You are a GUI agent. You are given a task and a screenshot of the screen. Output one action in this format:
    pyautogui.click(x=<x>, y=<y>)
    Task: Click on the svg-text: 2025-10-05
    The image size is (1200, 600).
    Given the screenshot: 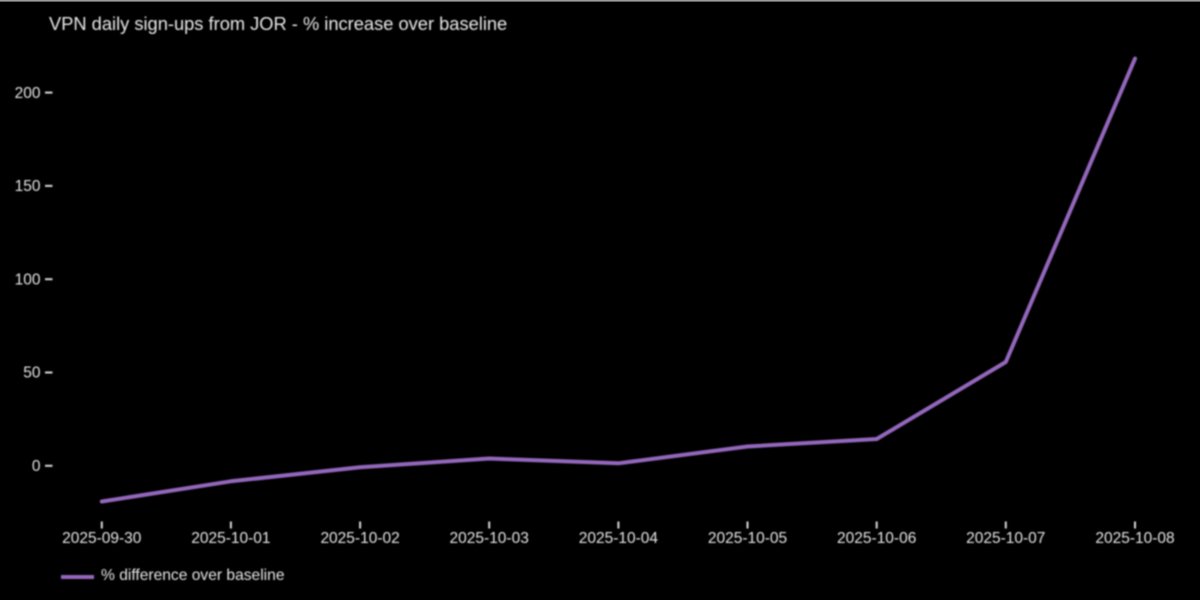 What is the action you would take?
    pyautogui.click(x=747, y=538)
    